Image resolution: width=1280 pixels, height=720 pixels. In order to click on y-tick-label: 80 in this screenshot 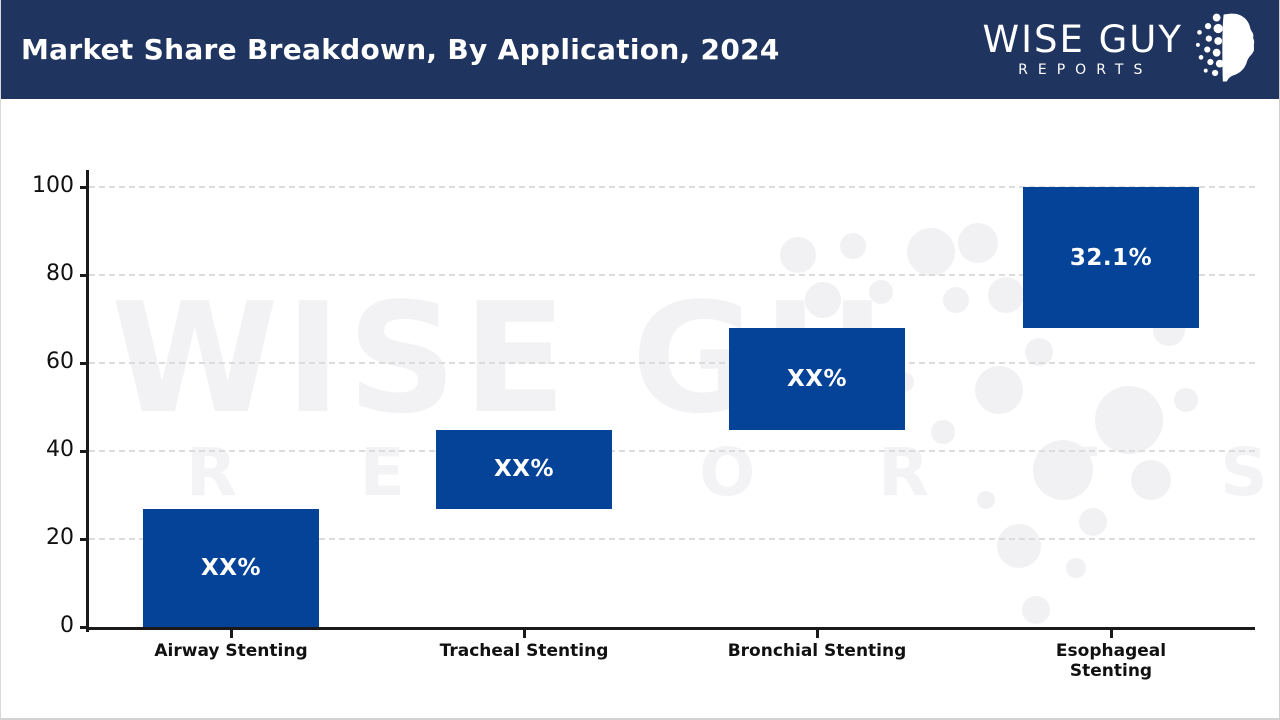, I will do `click(60, 273)`.